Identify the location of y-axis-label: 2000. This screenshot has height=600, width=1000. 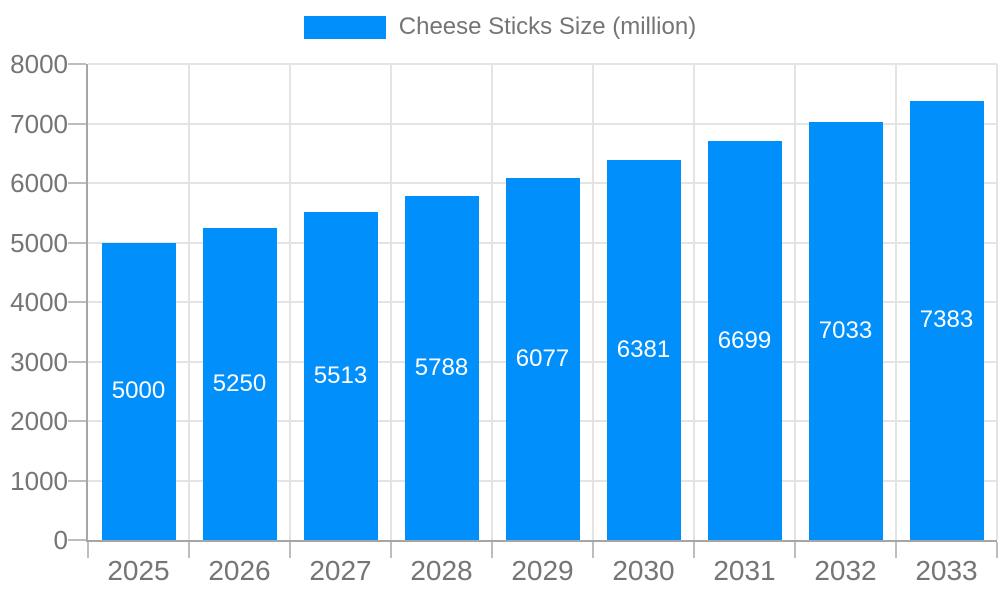
(39, 421).